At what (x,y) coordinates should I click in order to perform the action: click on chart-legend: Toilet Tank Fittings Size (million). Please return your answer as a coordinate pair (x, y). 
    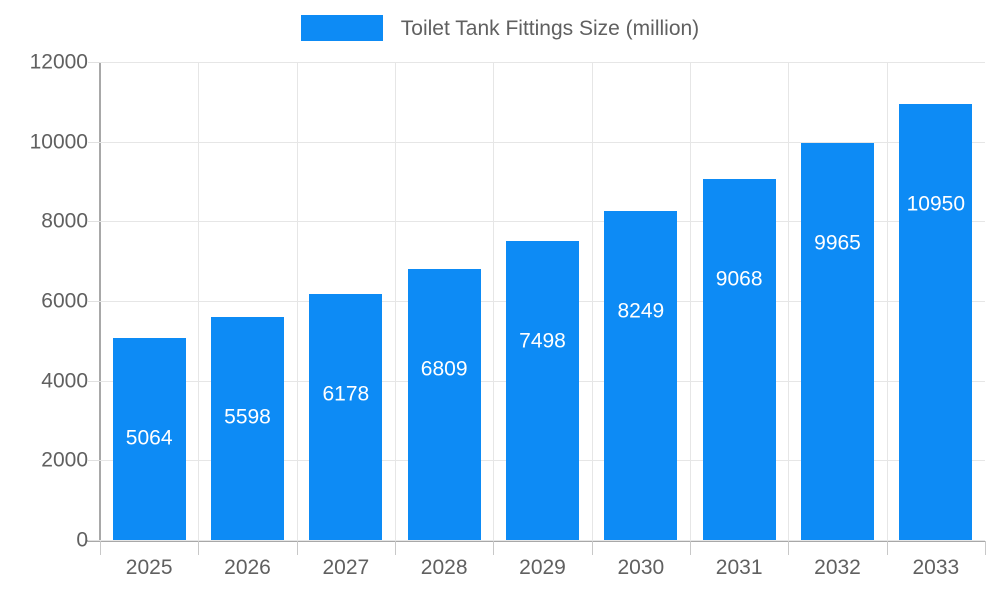
    Looking at the image, I should click on (500, 28).